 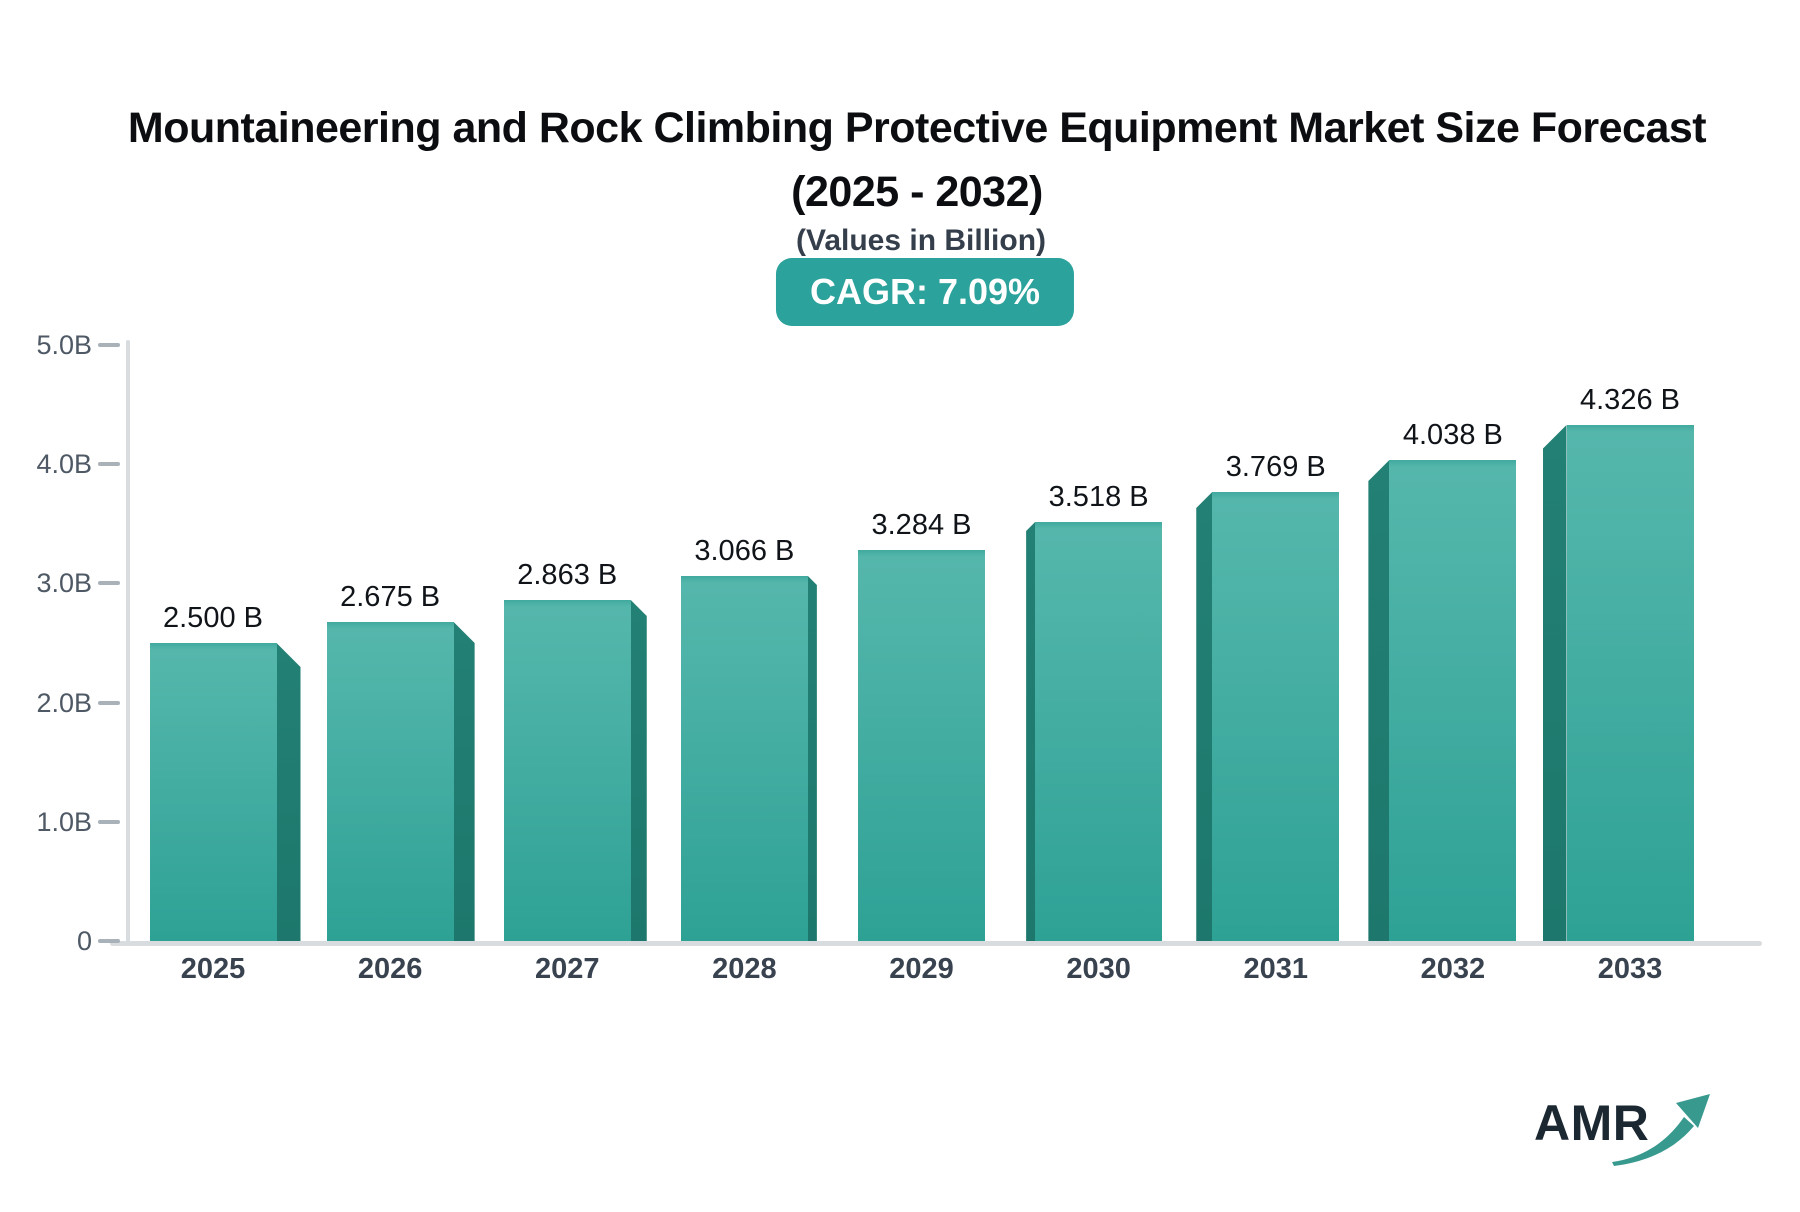 I want to click on y-axis-line, so click(x=128, y=642).